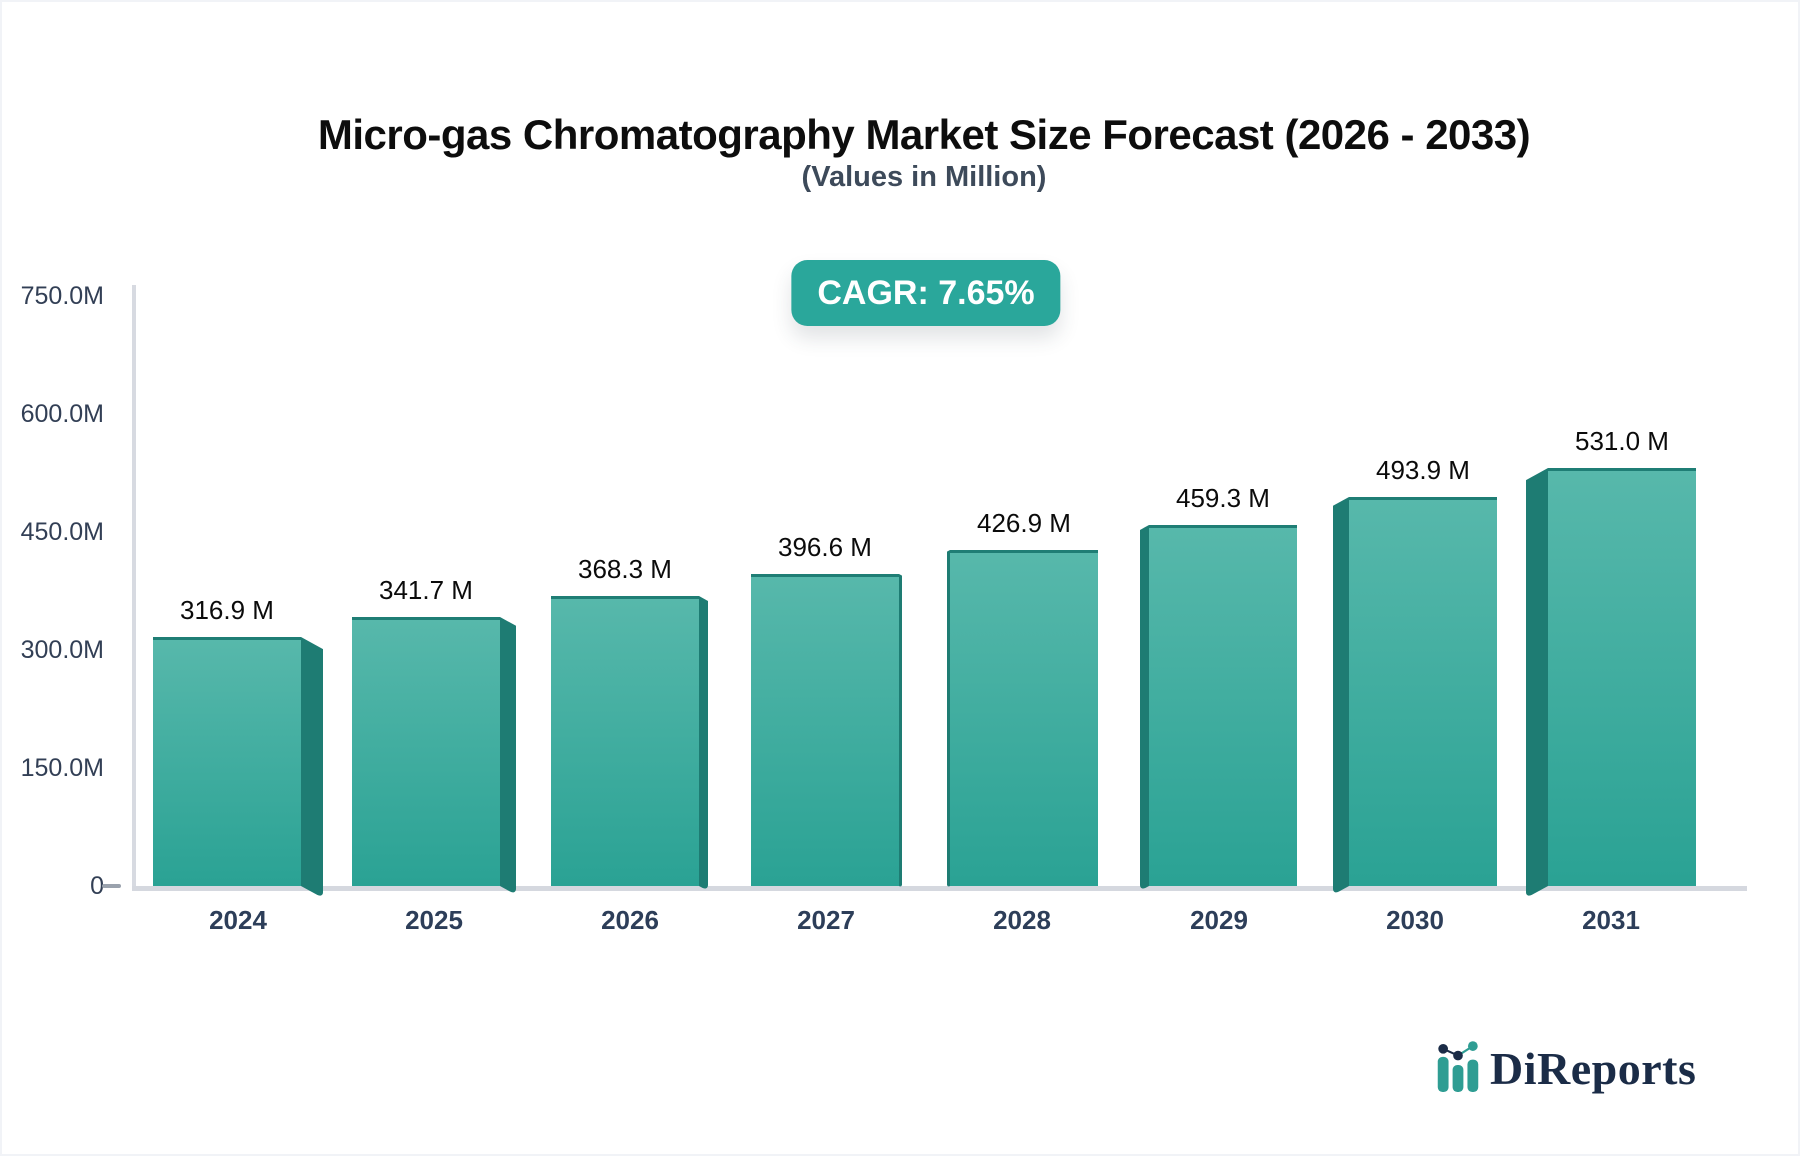 The height and width of the screenshot is (1156, 1800). I want to click on chart-subtitle: (Values in Million), so click(924, 177).